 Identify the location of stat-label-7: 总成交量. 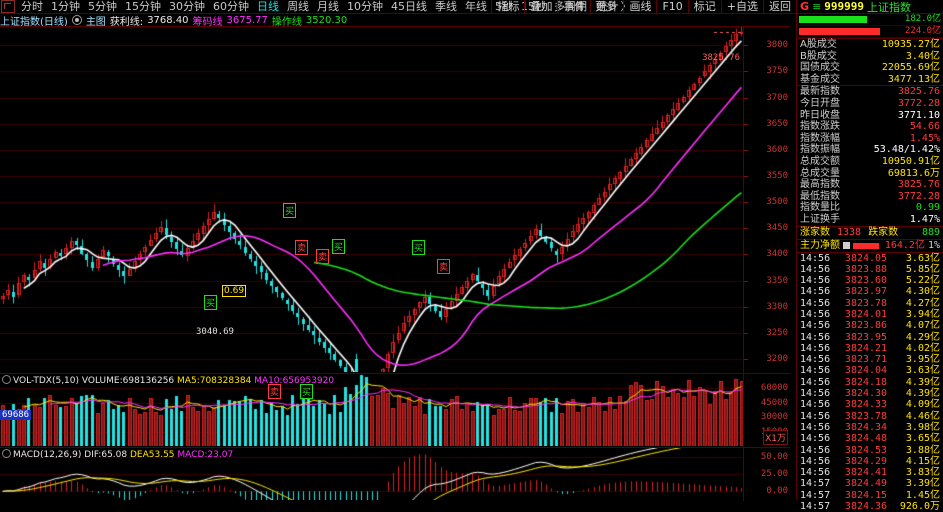
(820, 174).